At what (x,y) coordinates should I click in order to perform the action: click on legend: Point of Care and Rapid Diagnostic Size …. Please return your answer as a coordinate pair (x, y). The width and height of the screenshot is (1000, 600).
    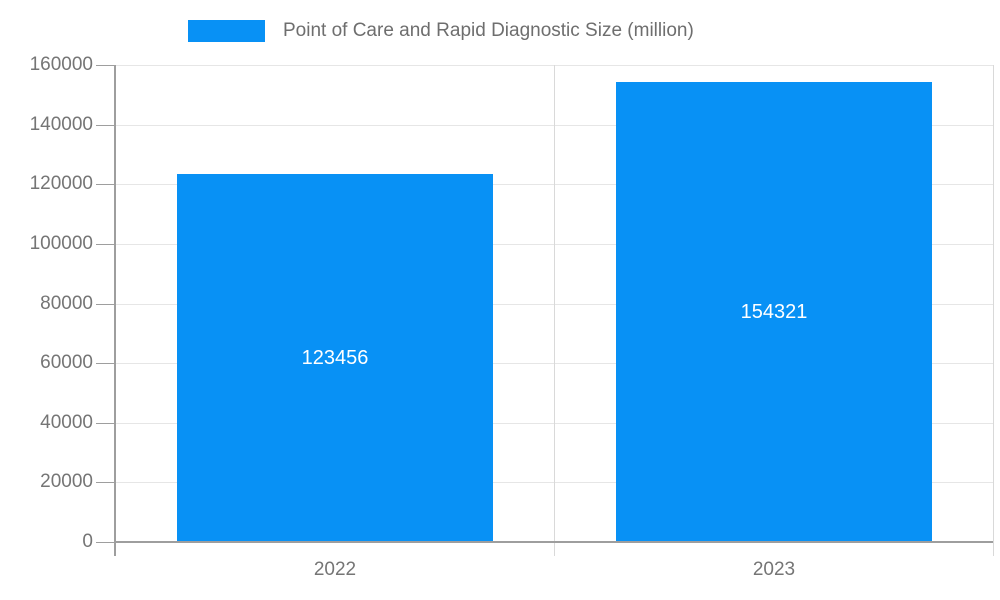
    Looking at the image, I should click on (441, 31).